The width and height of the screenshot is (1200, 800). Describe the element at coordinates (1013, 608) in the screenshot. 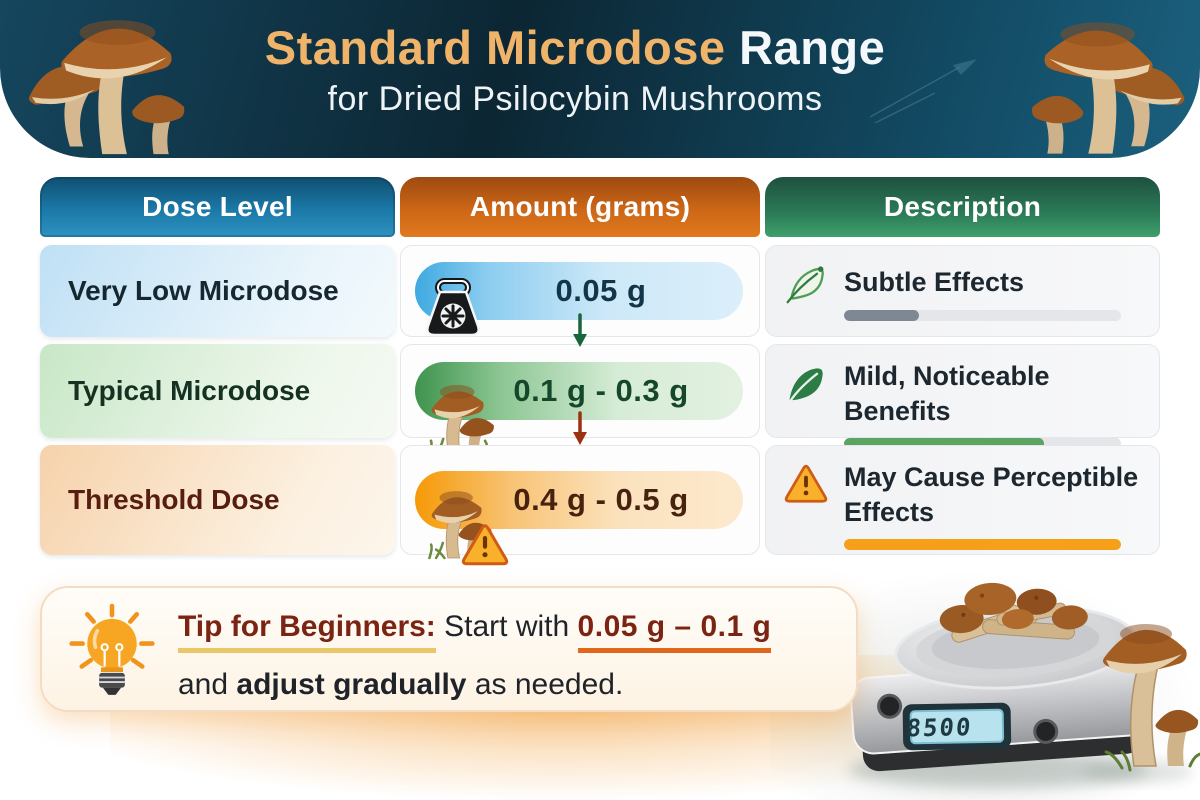

I see `dried-mushrooms-caps` at that location.